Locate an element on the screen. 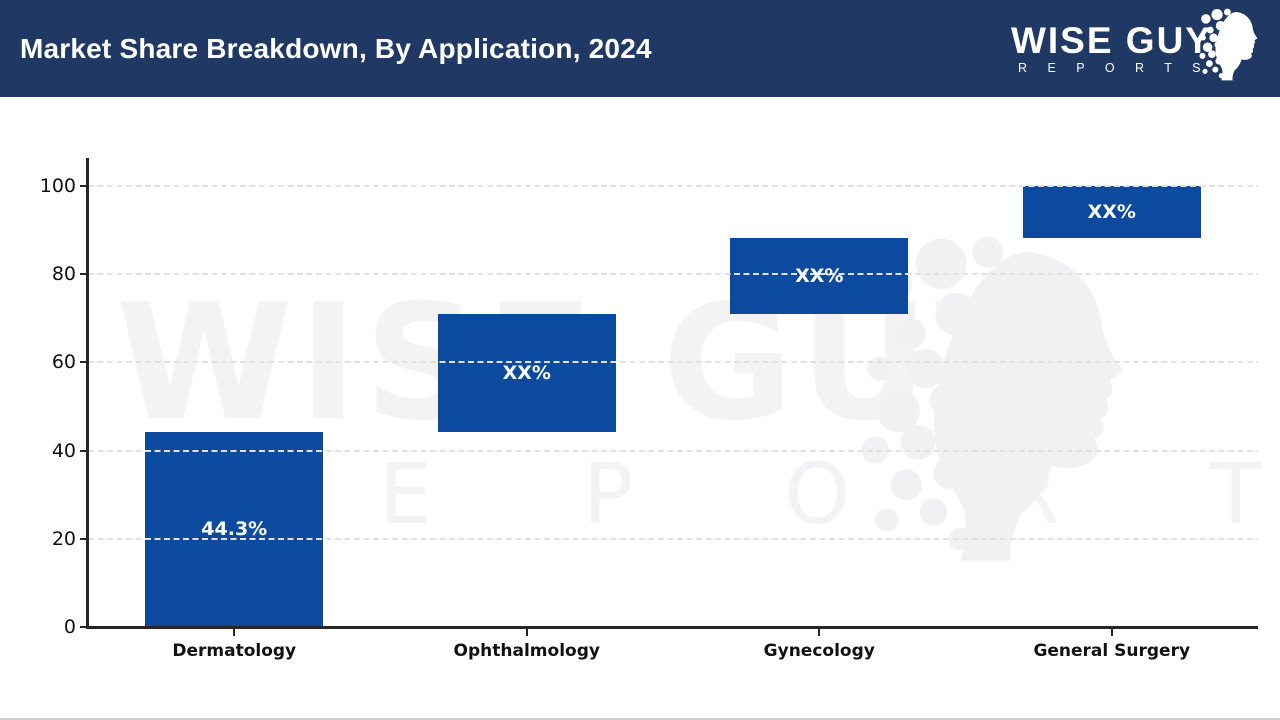 The height and width of the screenshot is (720, 1280). bar-dermatology is located at coordinates (234, 529).